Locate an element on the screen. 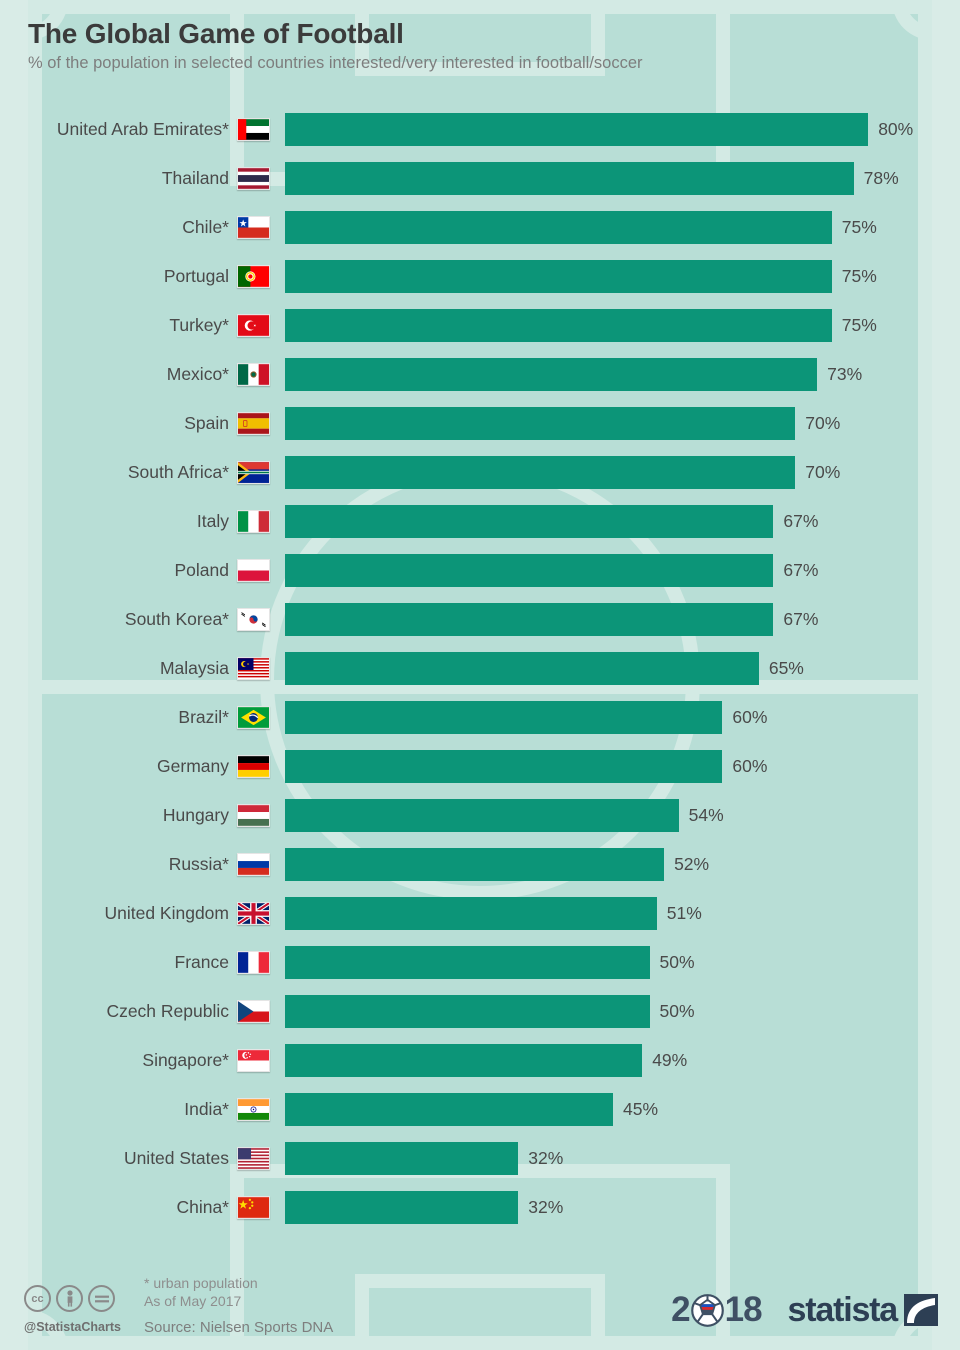  country-name: Mexico* is located at coordinates (197, 374).